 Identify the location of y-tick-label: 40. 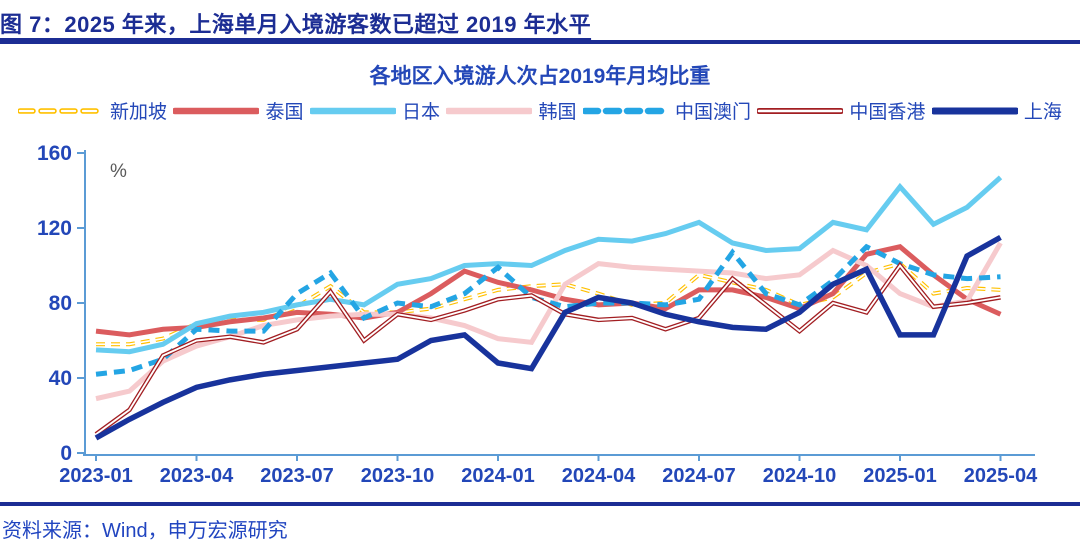
(60, 378).